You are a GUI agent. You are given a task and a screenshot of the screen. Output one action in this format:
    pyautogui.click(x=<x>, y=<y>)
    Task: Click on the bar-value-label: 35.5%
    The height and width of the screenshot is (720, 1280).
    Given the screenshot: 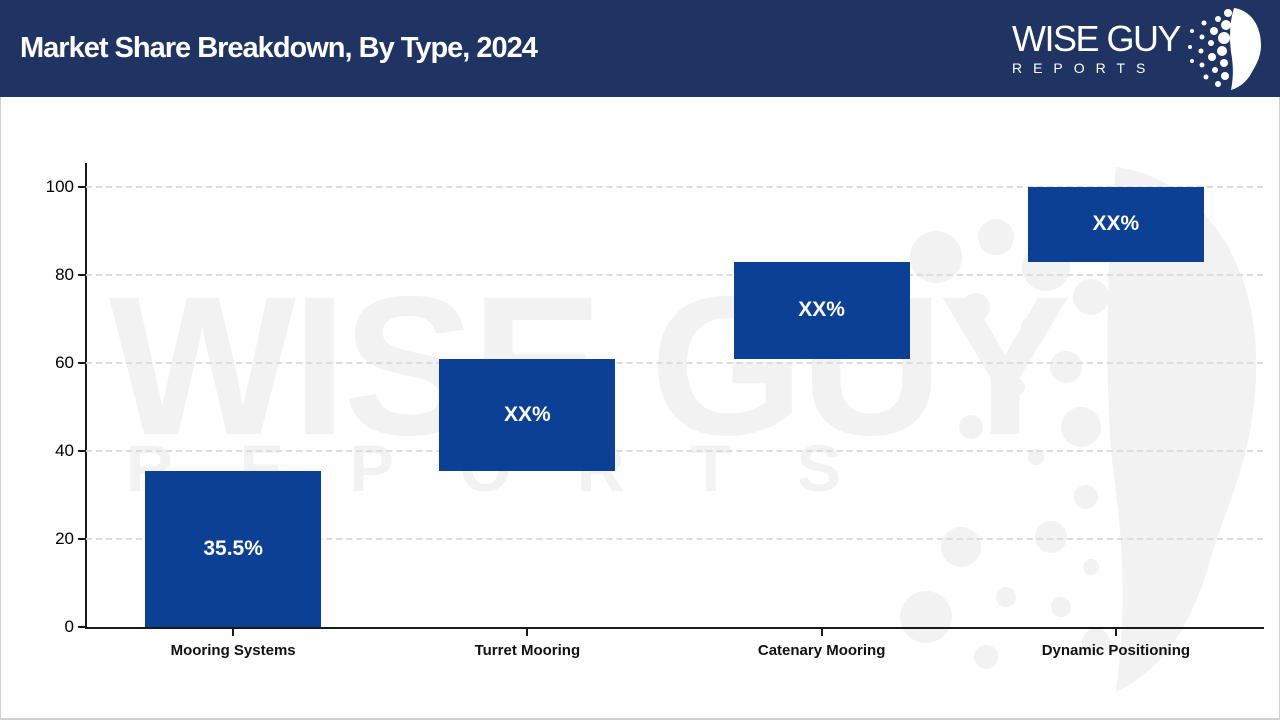 What is the action you would take?
    pyautogui.click(x=233, y=548)
    